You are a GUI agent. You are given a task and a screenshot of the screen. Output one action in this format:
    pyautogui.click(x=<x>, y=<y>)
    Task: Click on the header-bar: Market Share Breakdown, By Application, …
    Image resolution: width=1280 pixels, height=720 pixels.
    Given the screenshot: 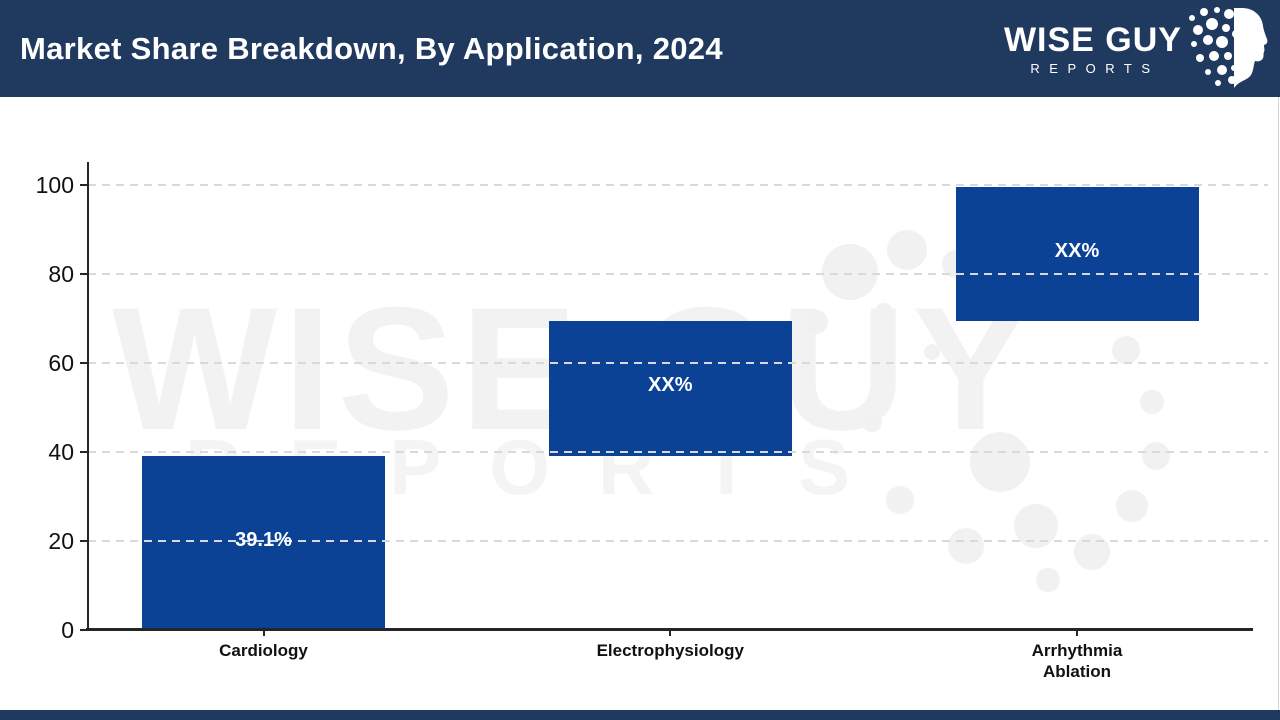 What is the action you would take?
    pyautogui.click(x=640, y=48)
    